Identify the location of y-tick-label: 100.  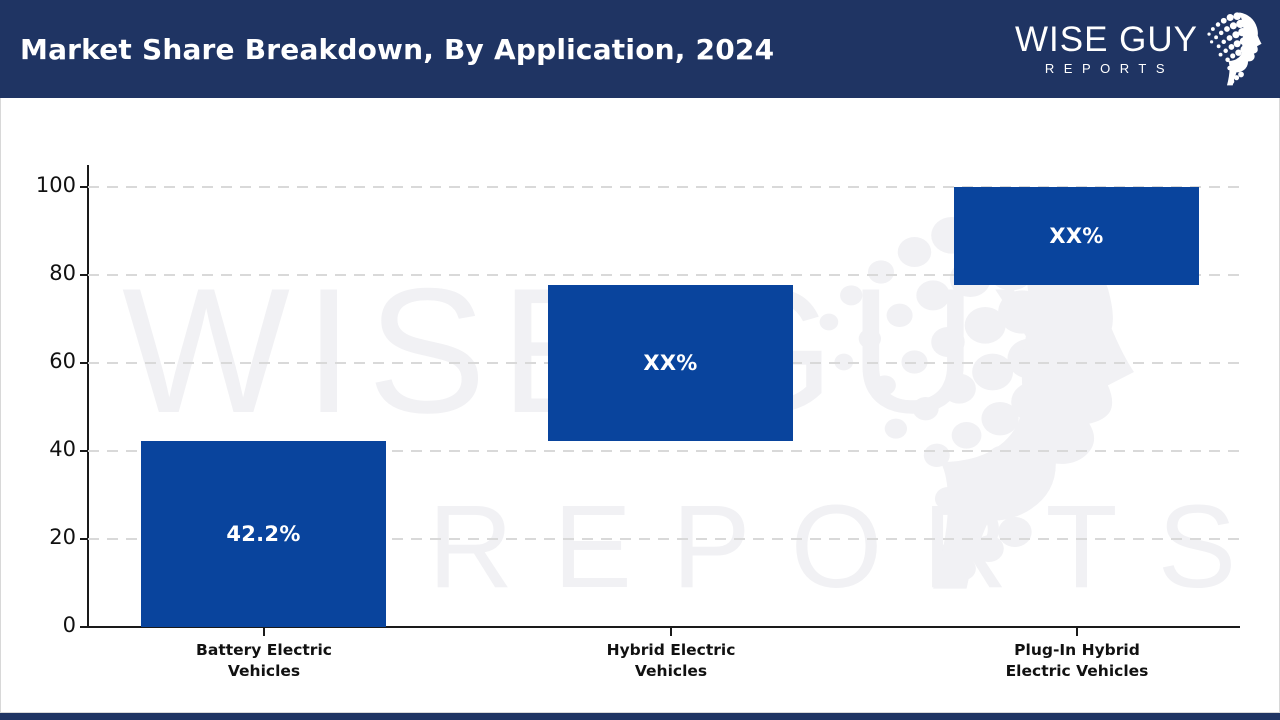
(55, 185).